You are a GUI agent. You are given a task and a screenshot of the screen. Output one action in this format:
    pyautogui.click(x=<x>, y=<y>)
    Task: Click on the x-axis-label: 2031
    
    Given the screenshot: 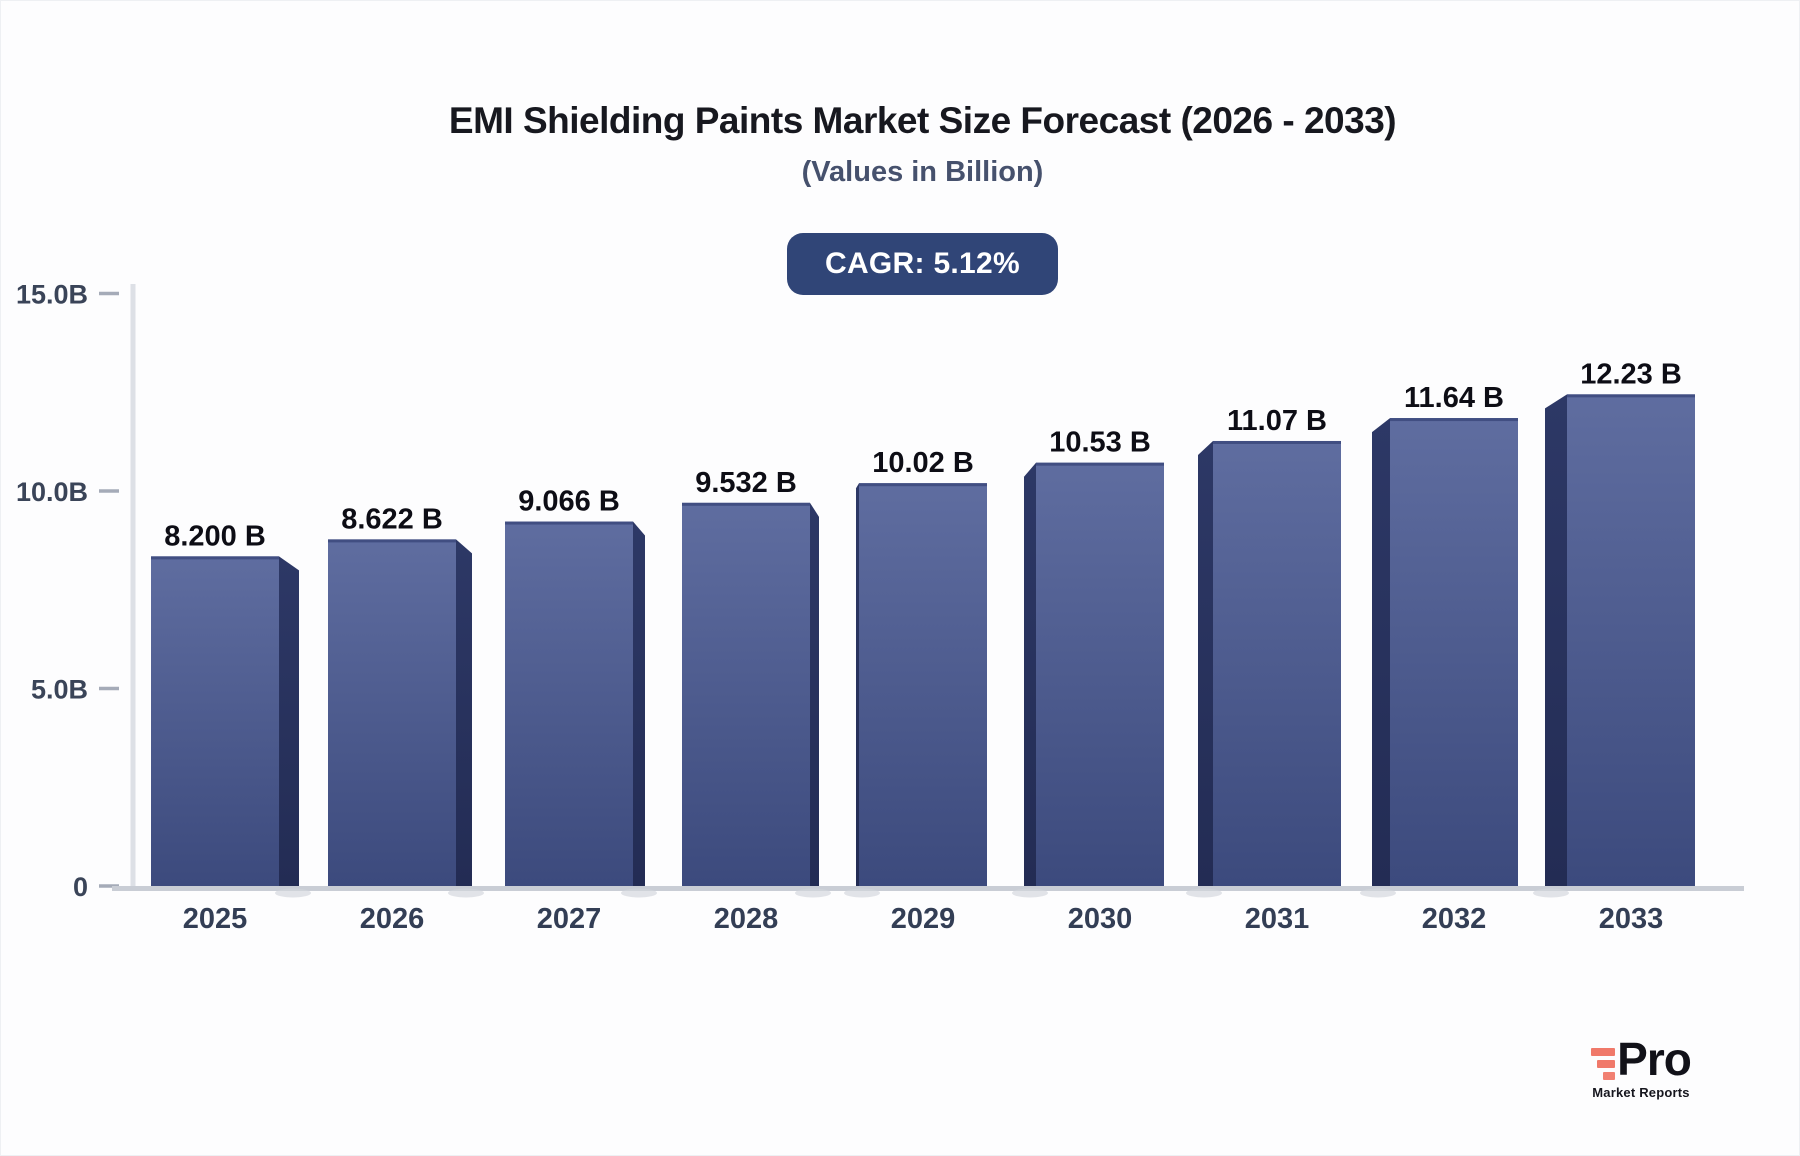 What is the action you would take?
    pyautogui.click(x=1277, y=919)
    